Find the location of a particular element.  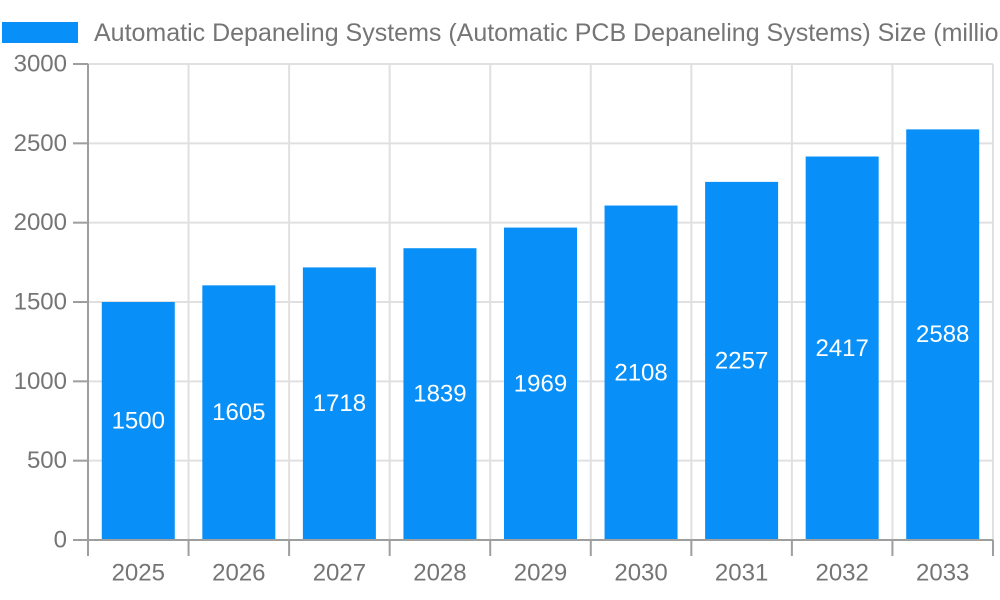

x-axis-label: 2032 is located at coordinates (841, 573).